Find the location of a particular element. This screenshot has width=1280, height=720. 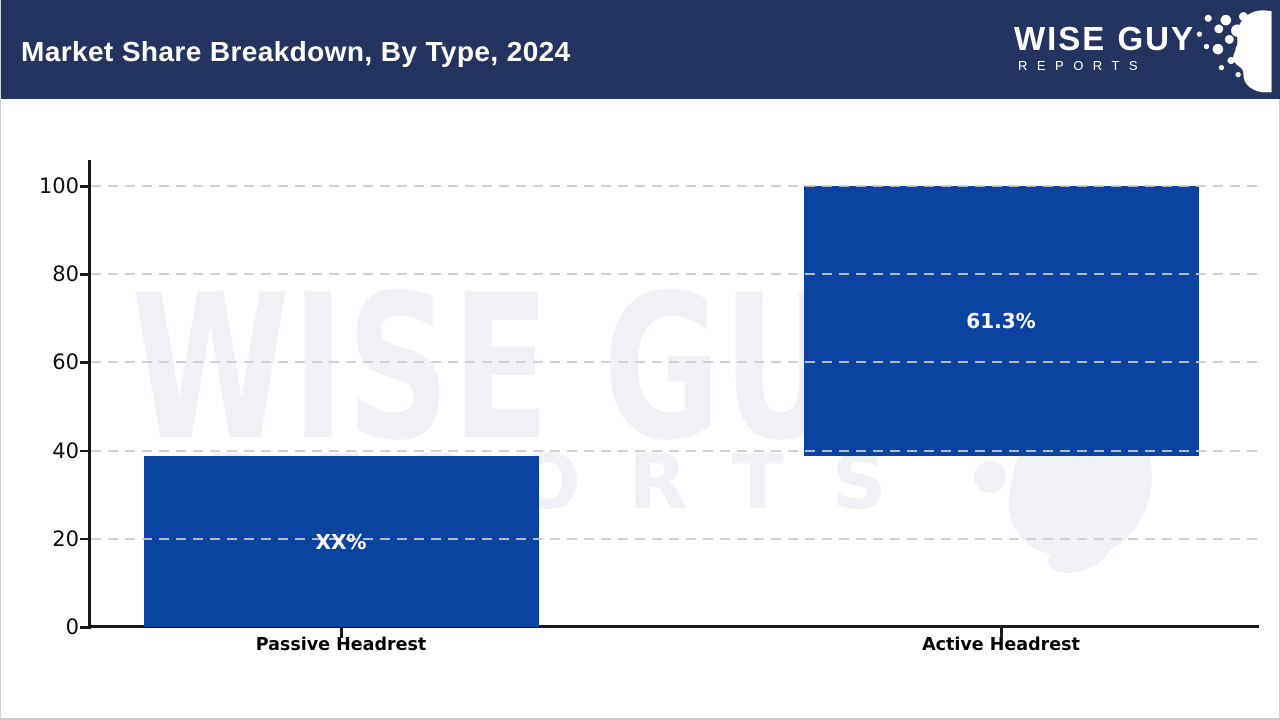

y-tick-label-100: 100 is located at coordinates (58, 186).